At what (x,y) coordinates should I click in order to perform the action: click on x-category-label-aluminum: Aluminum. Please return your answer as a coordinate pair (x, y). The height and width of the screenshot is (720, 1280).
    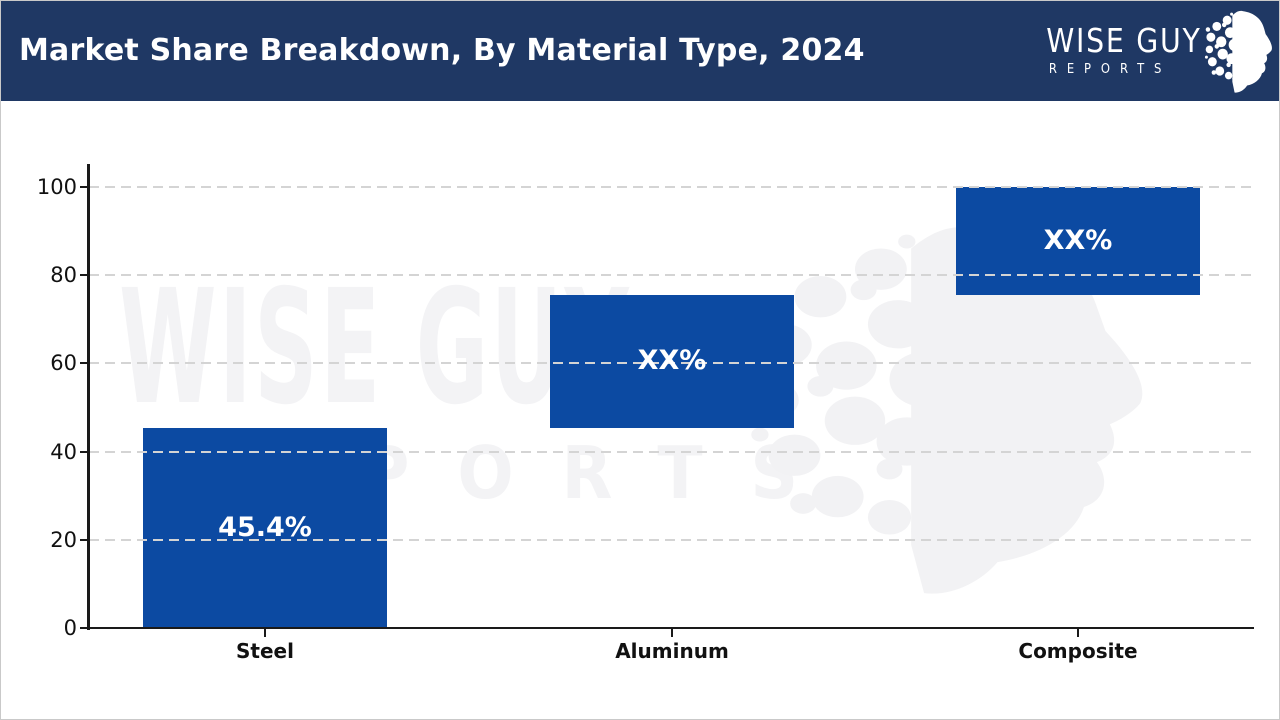
    Looking at the image, I should click on (672, 651).